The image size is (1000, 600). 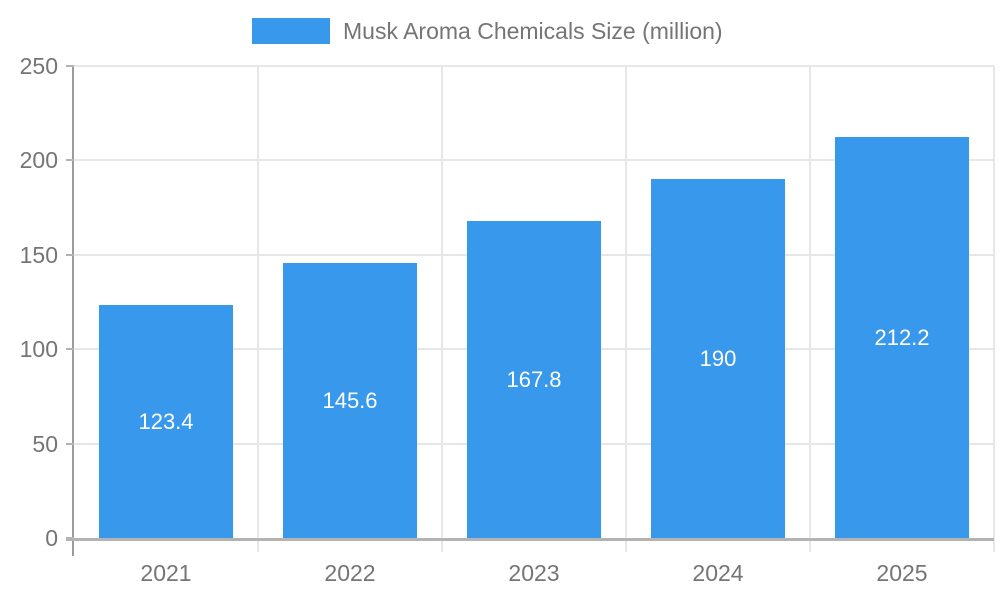 I want to click on bar-value-label: 145.6, so click(x=350, y=400).